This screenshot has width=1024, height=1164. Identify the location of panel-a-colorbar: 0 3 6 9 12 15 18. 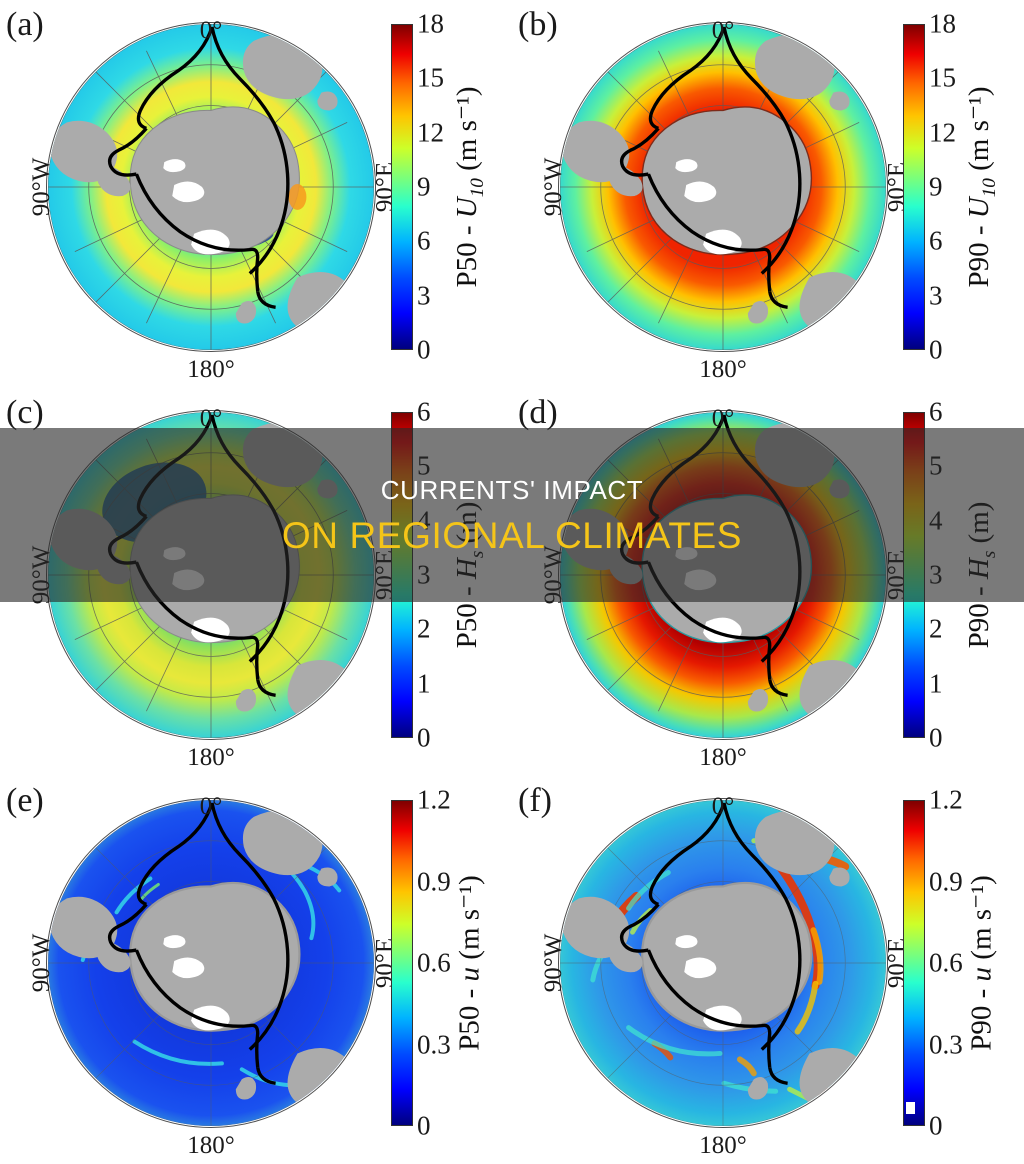
(417, 186).